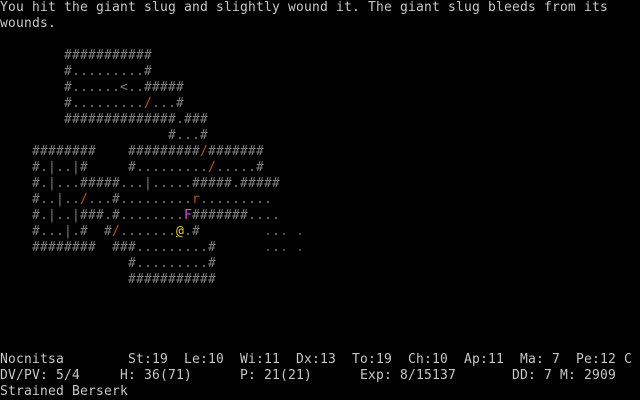 The image size is (640, 400). Describe the element at coordinates (140, 359) in the screenshot. I see `status-char: t` at that location.